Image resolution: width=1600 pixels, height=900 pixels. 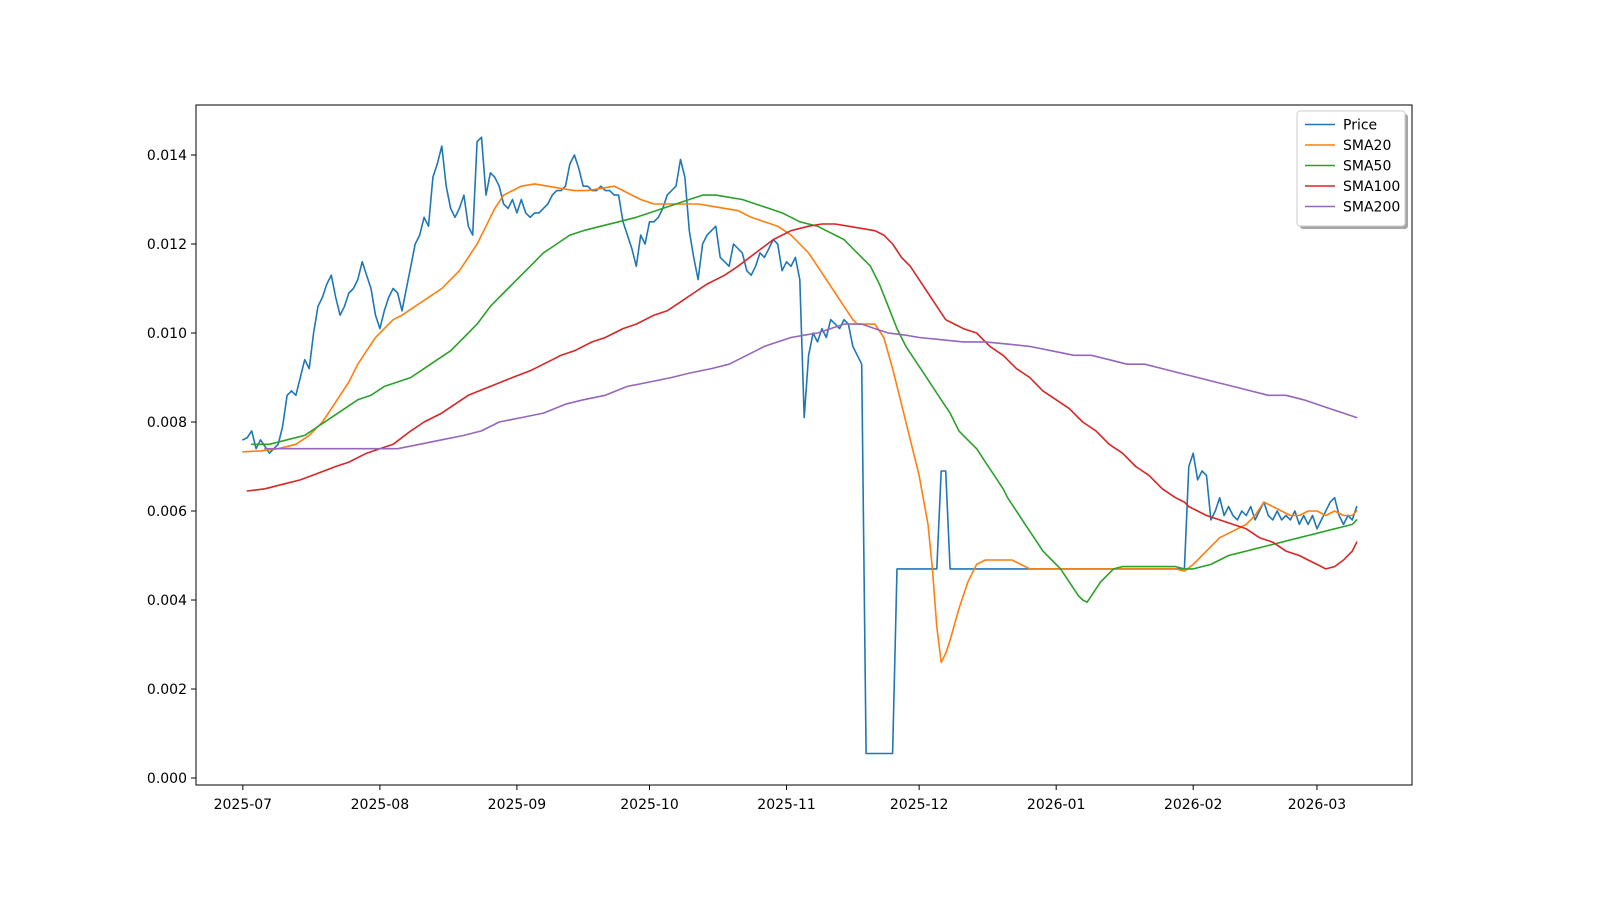 I want to click on legend-box, so click(x=1351, y=168).